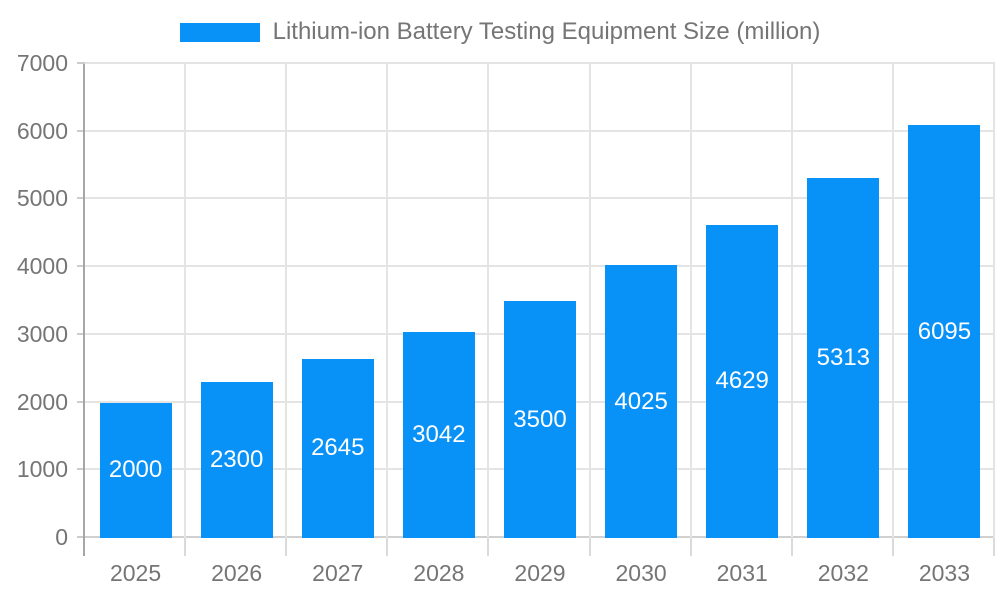  I want to click on bar-2026: 2300, so click(236, 460).